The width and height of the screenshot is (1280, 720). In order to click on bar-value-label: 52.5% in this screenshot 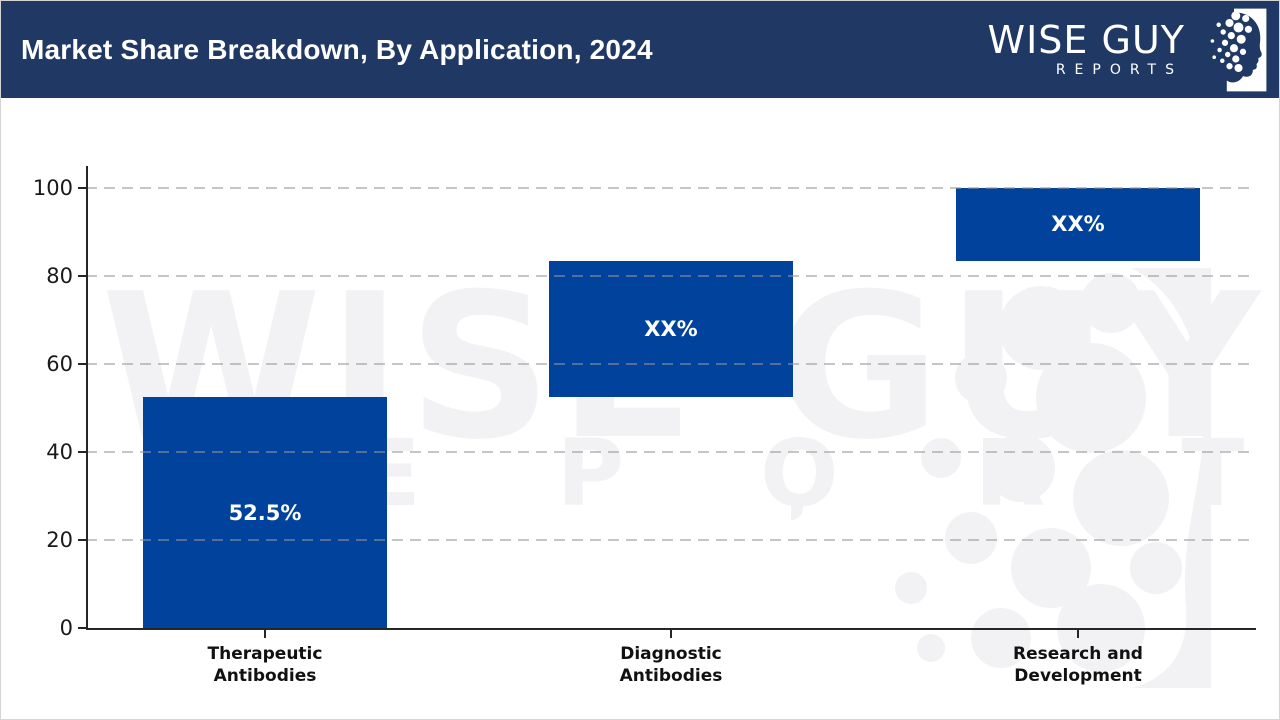, I will do `click(265, 512)`.